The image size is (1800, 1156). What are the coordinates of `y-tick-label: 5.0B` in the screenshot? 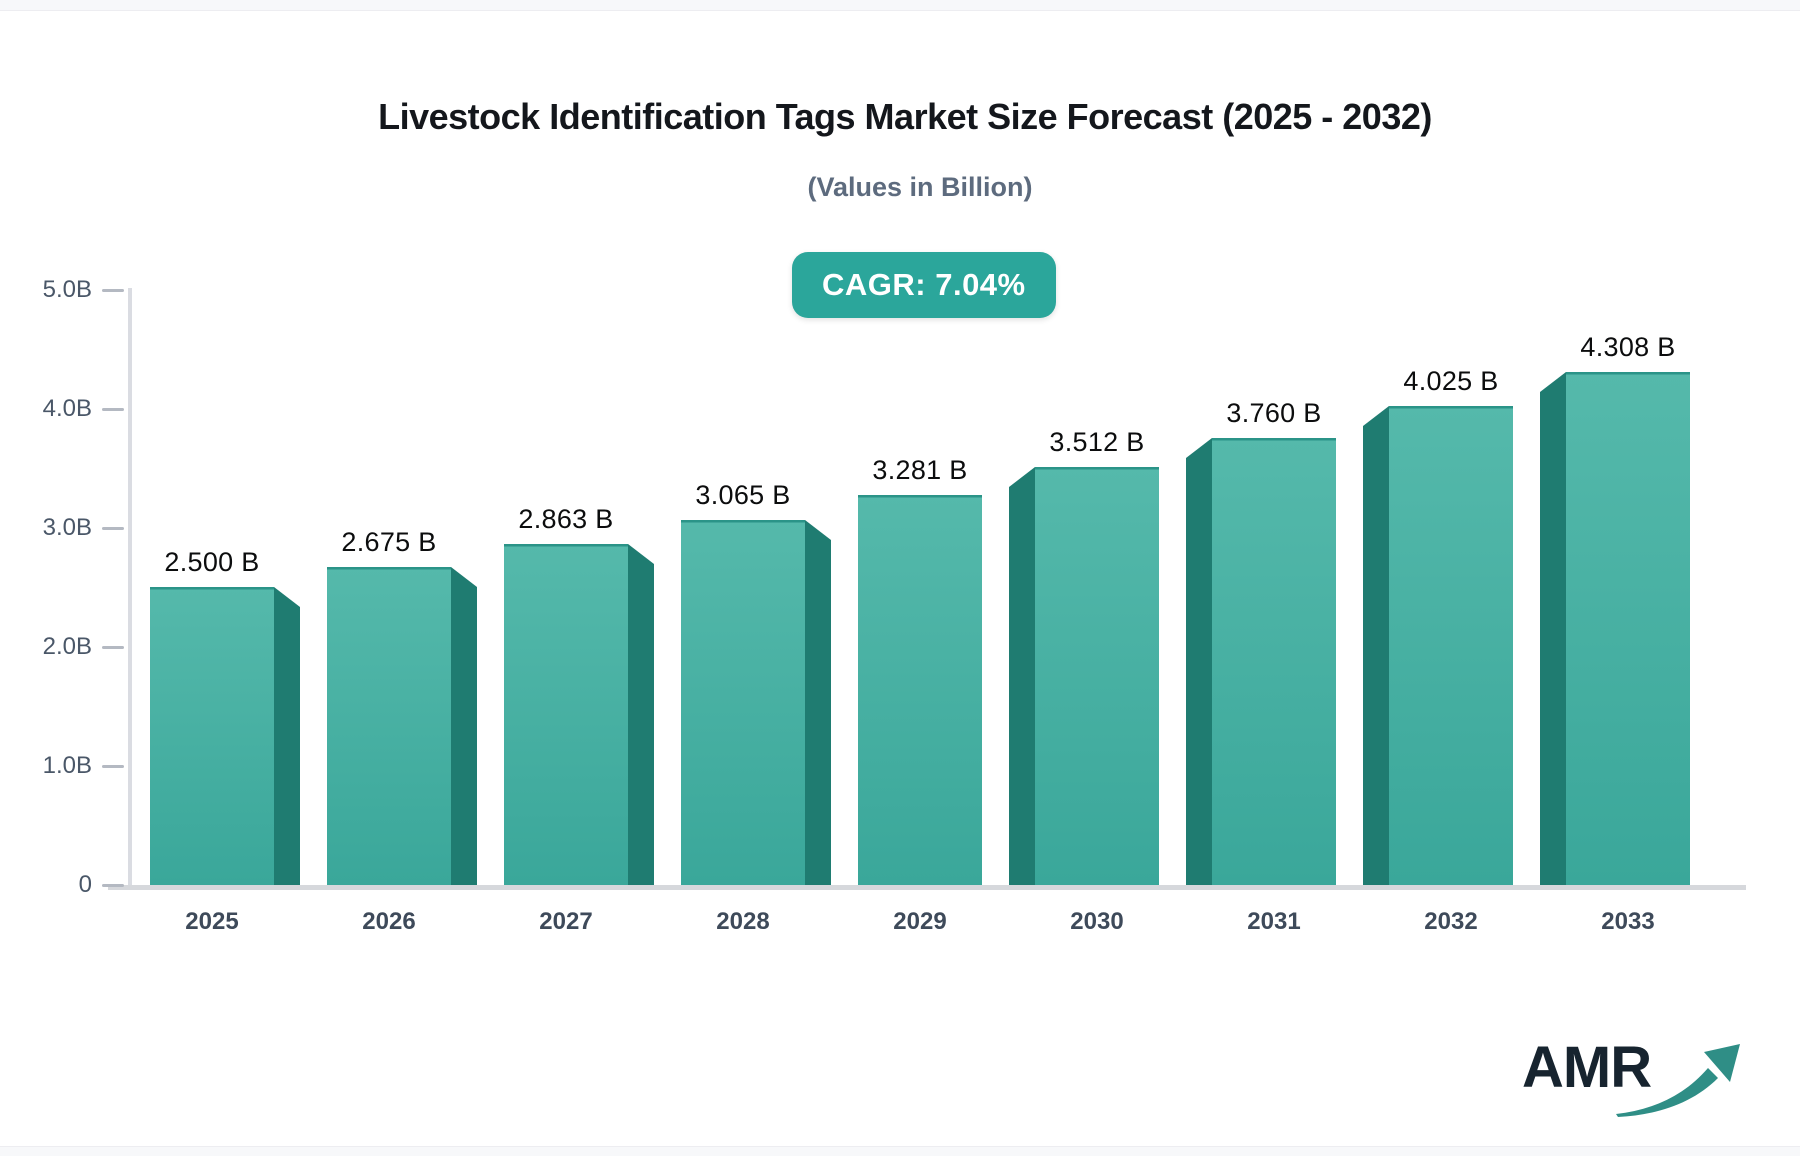 It's located at (67, 289).